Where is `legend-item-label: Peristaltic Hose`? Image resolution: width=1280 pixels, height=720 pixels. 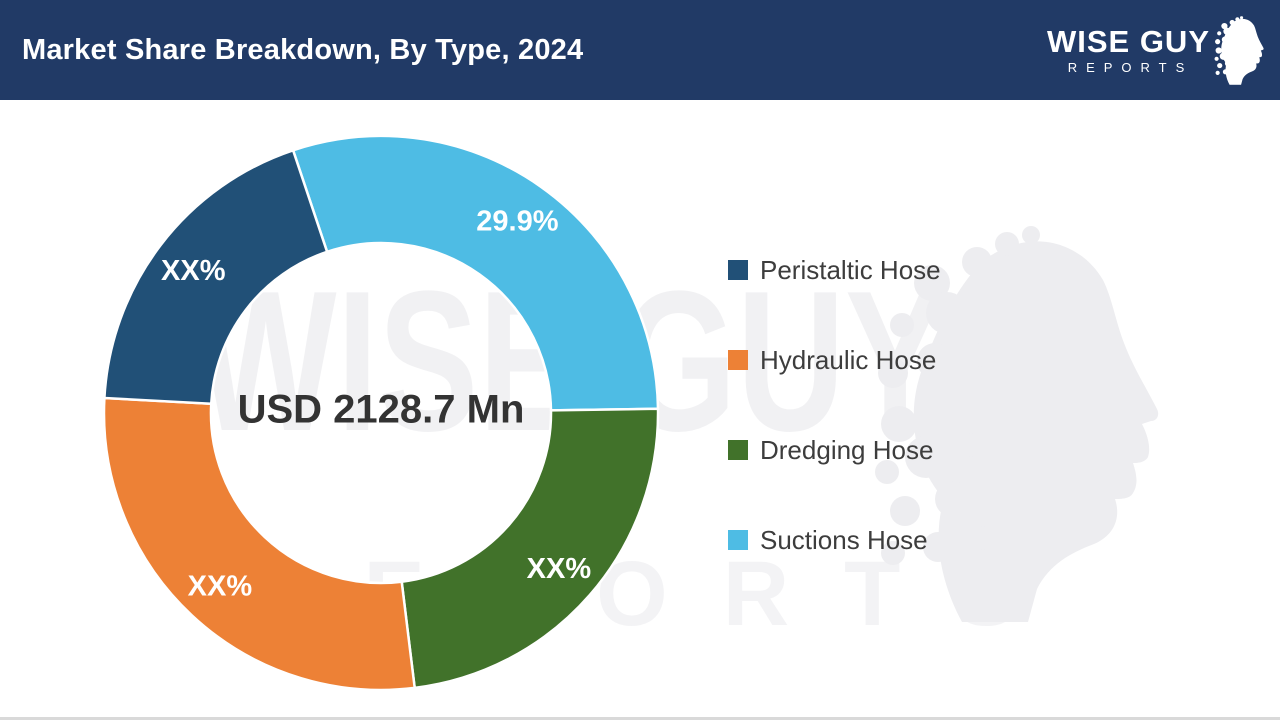
legend-item-label: Peristaltic Hose is located at coordinates (850, 269).